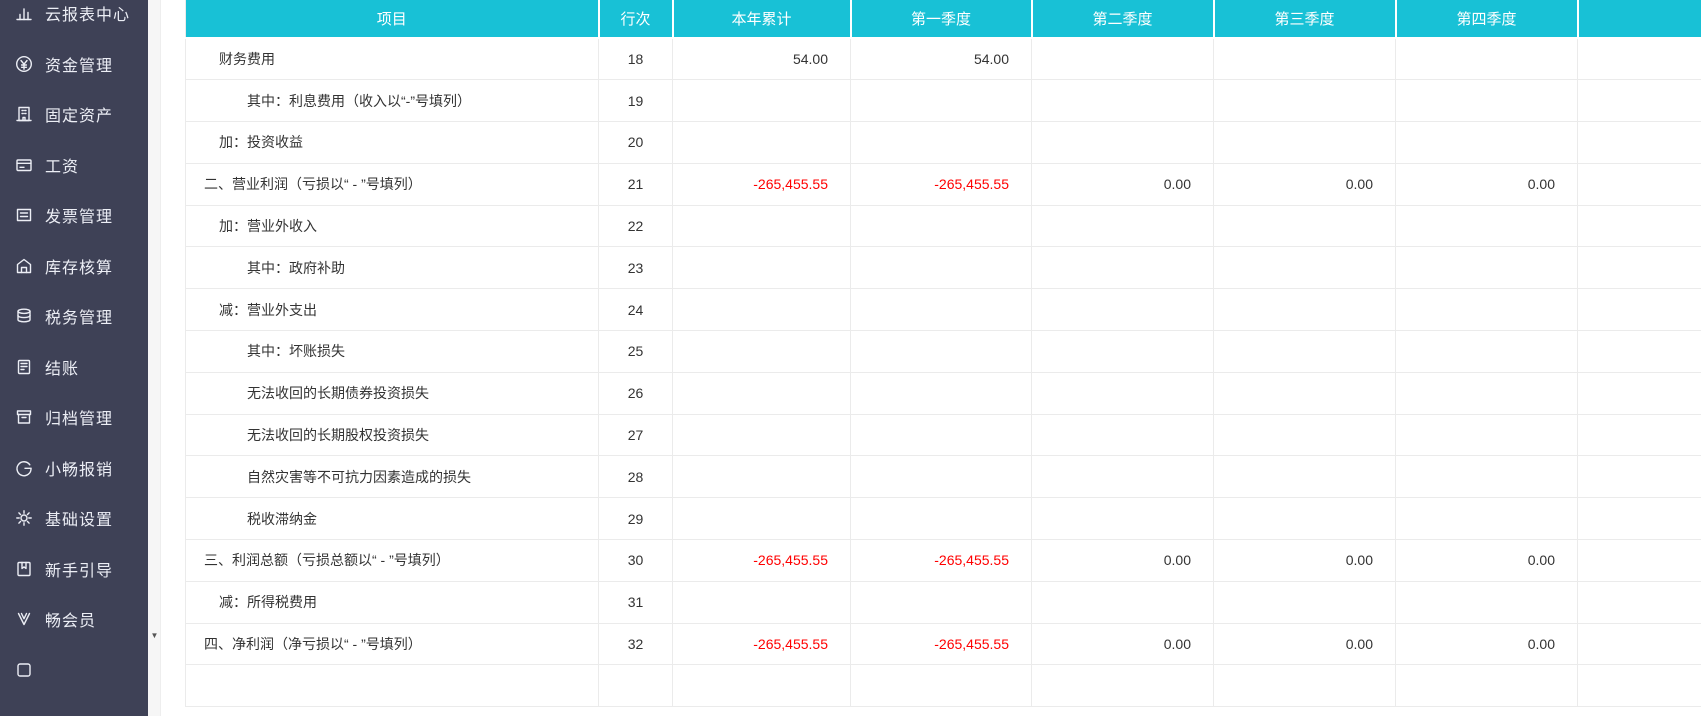  Describe the element at coordinates (635, 101) in the screenshot. I see `line-number-cell: 19` at that location.